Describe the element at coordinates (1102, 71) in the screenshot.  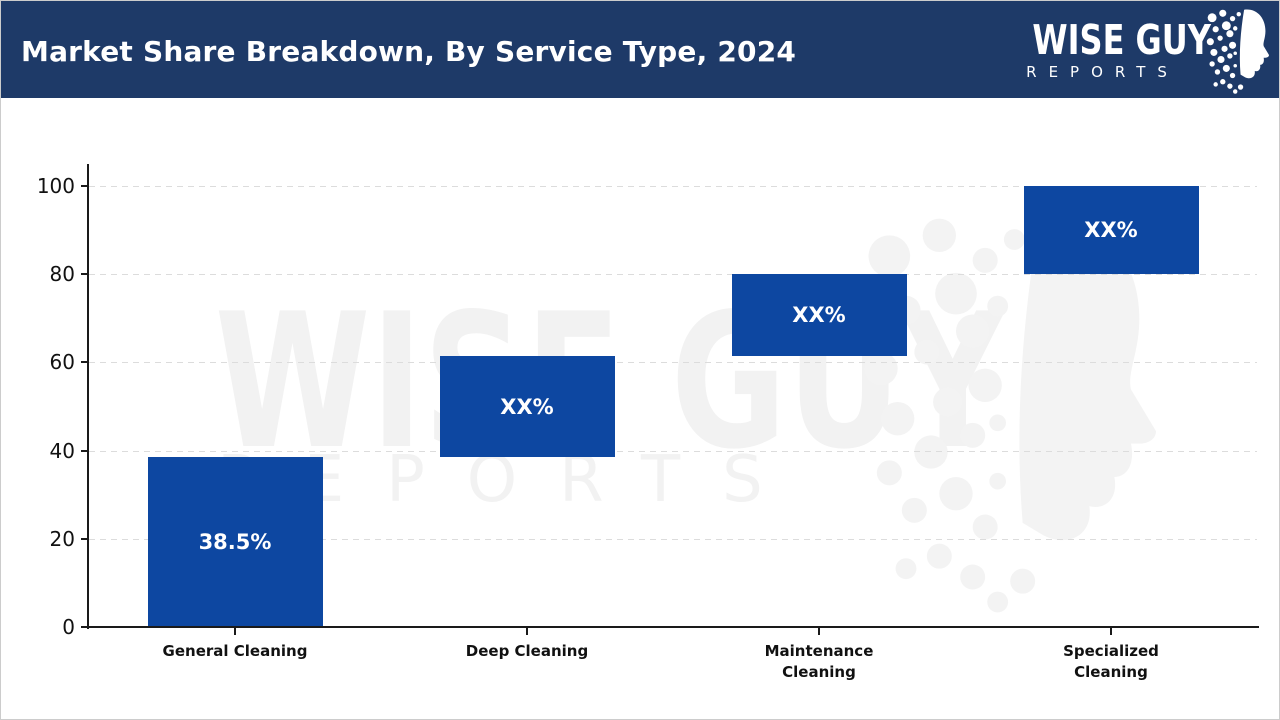
I see `brand-subname: REPORTS` at that location.